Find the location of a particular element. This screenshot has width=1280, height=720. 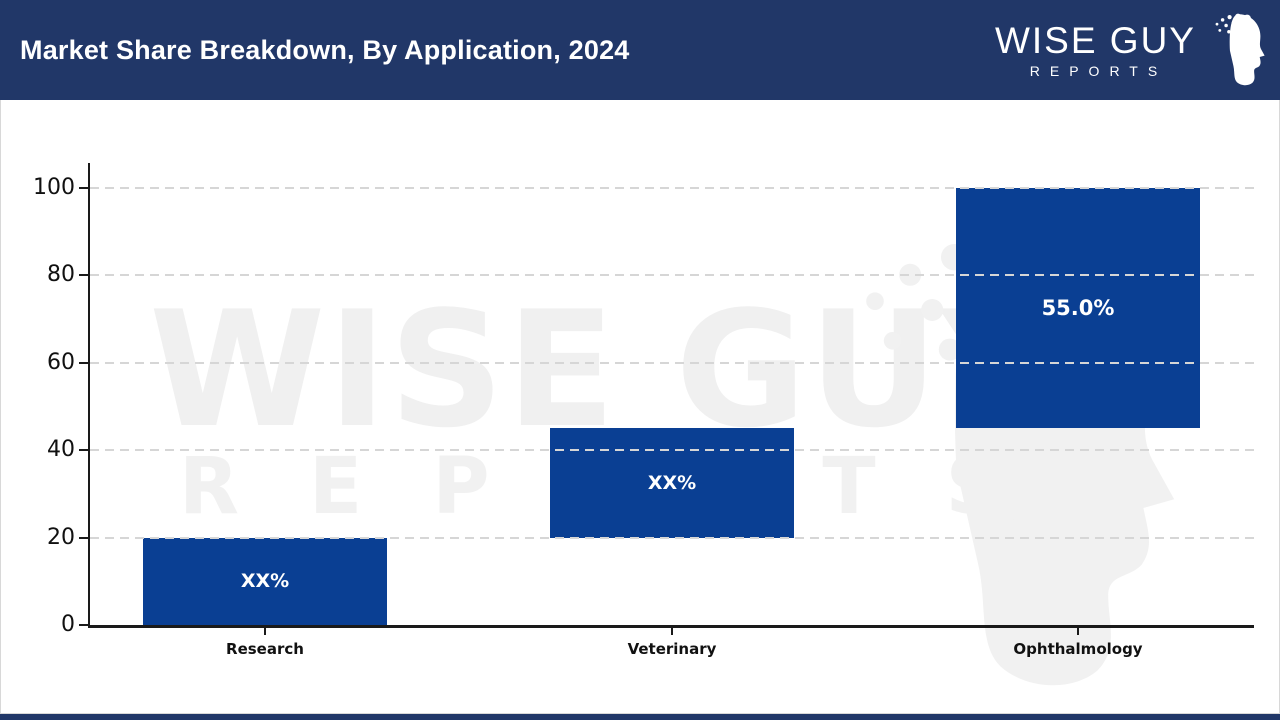

category-label-ophthalmology: Ophthalmology is located at coordinates (1078, 649).